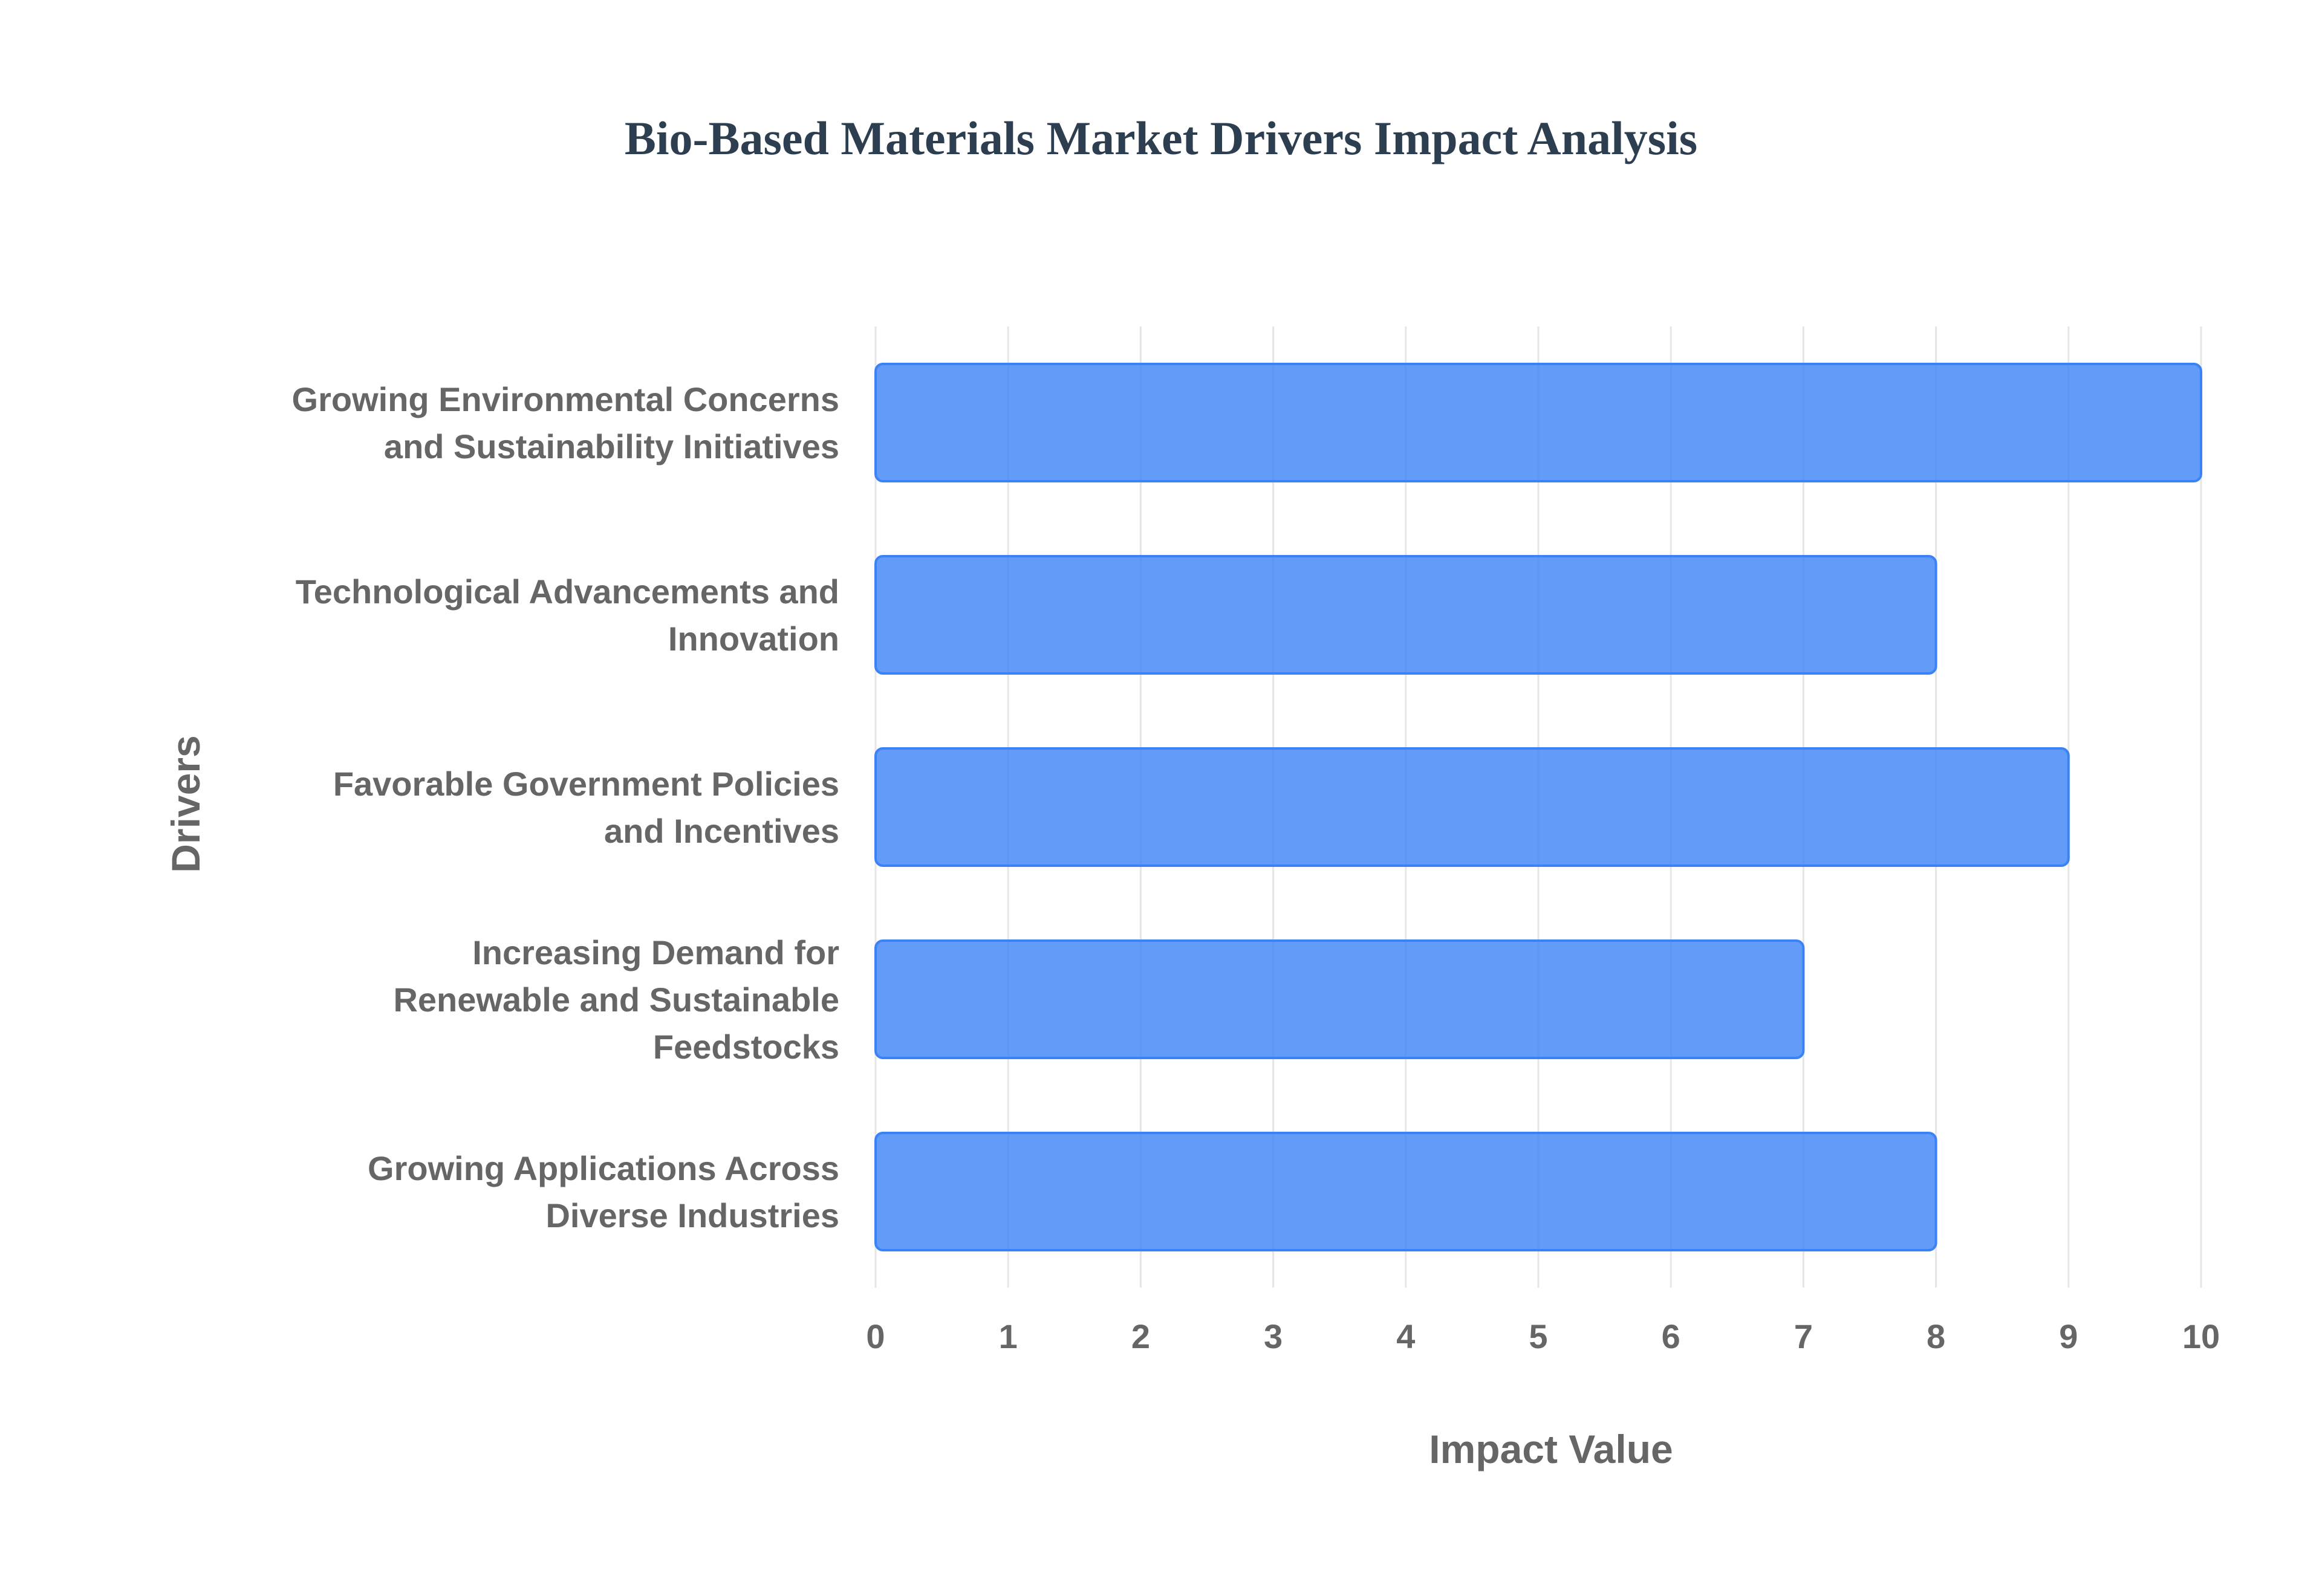 The width and height of the screenshot is (2322, 1596). What do you see at coordinates (2201, 1336) in the screenshot?
I see `x-tick-label-10: 10` at bounding box center [2201, 1336].